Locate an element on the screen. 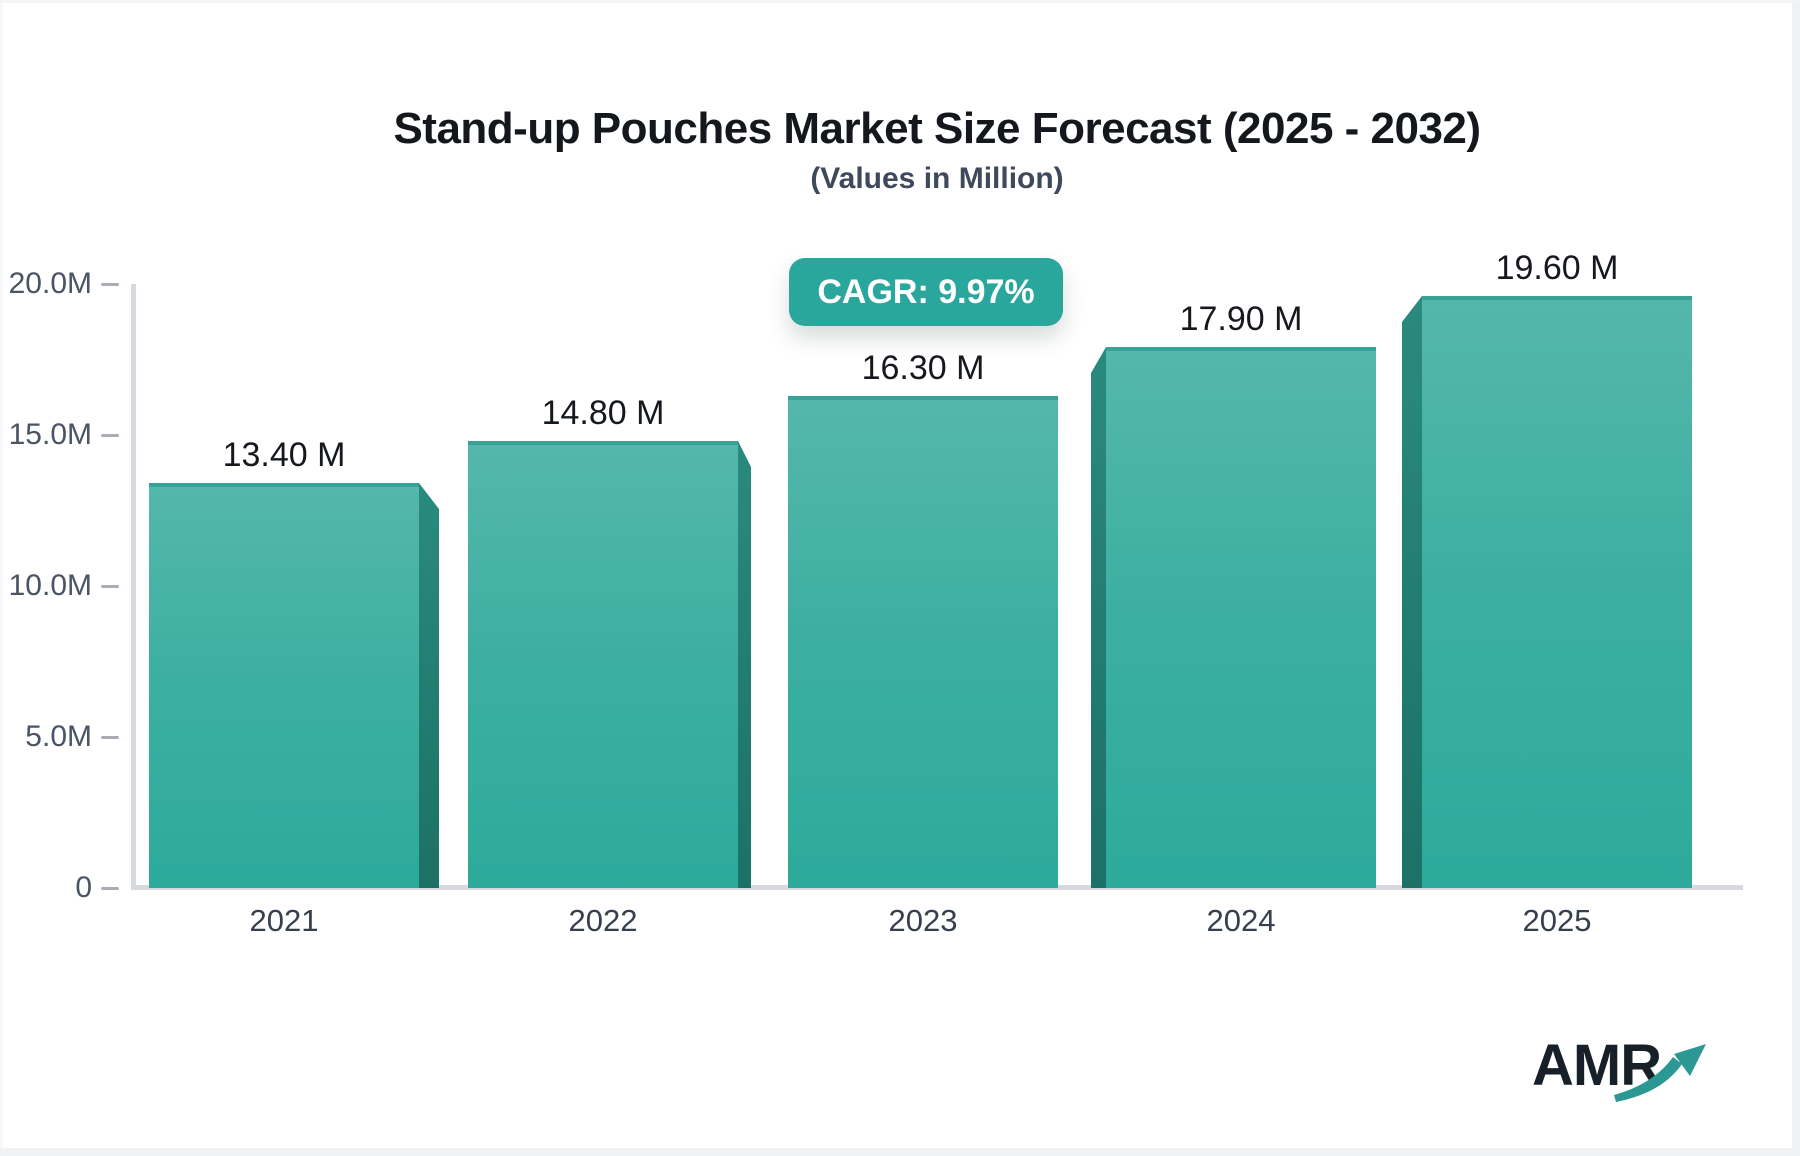 The height and width of the screenshot is (1156, 1800). y-tick-label-10.0M: 10.0M is located at coordinates (50, 585).